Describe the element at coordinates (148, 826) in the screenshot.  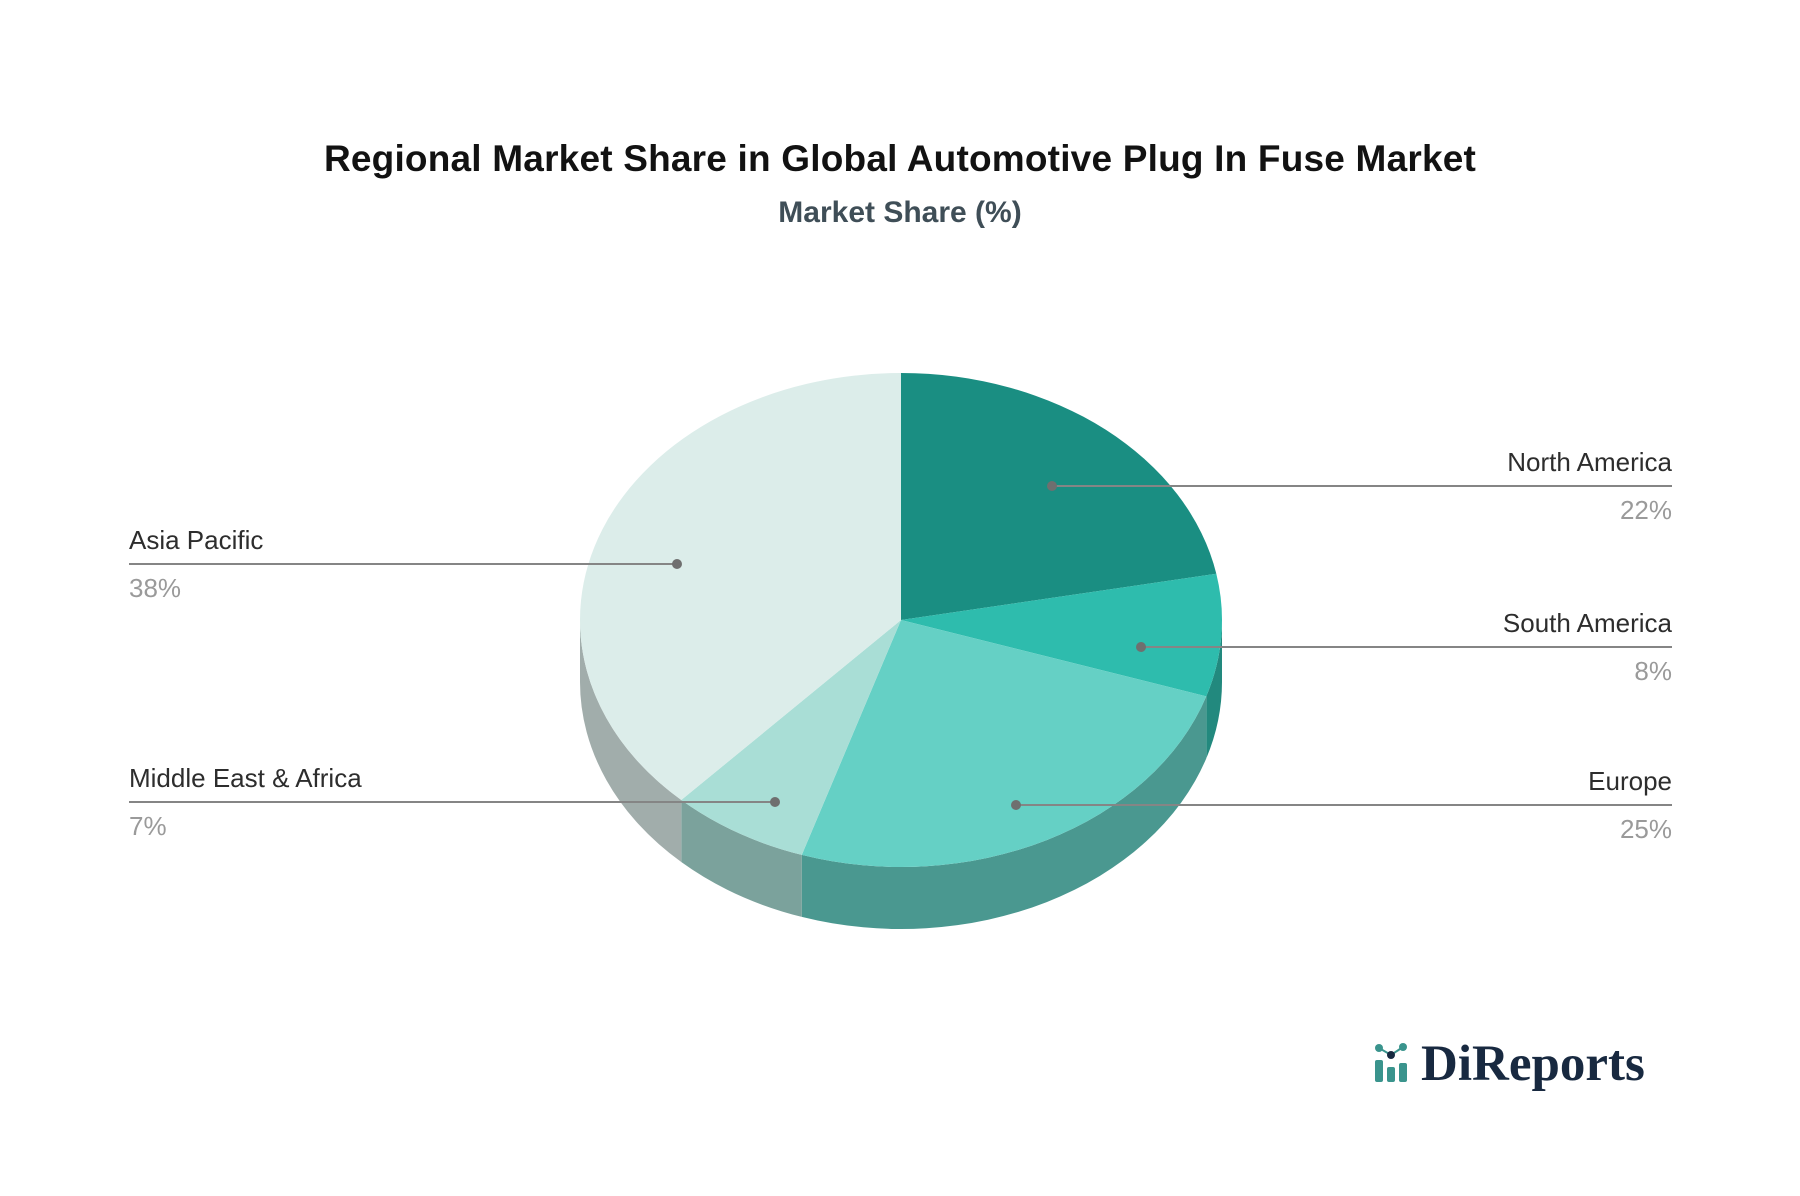
I see `slice-value-middle-east-africa: 7%` at that location.